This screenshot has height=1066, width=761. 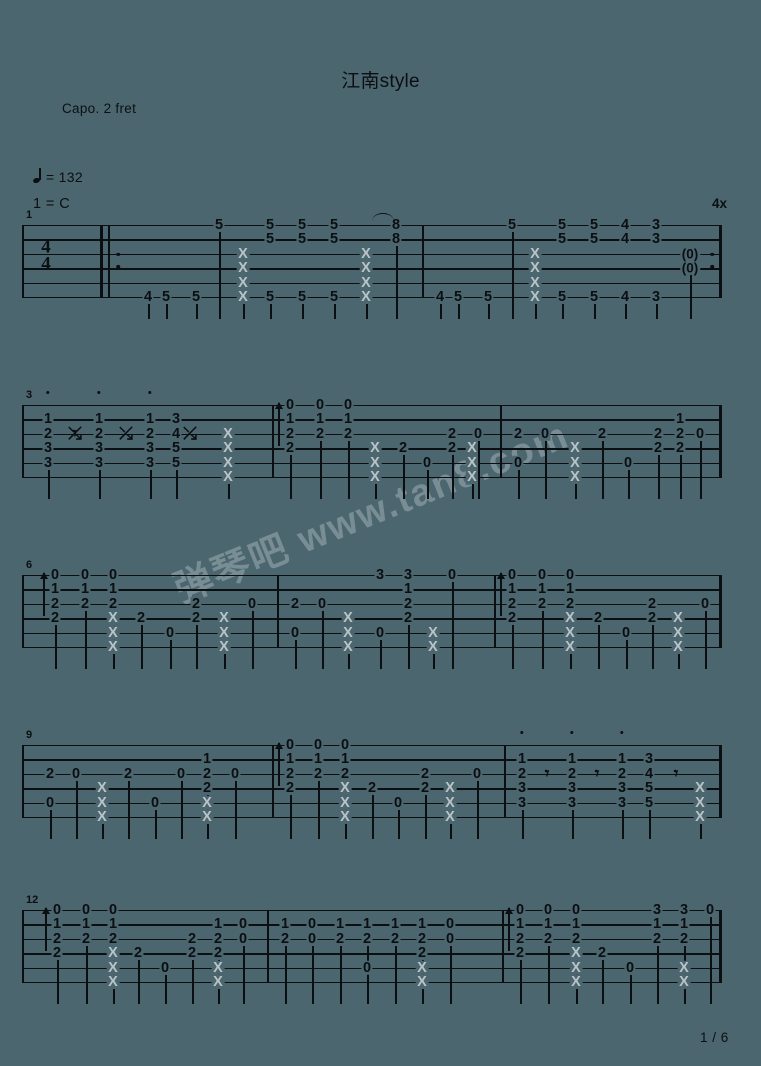 What do you see at coordinates (176, 433) in the screenshot?
I see `fret-number: 4` at bounding box center [176, 433].